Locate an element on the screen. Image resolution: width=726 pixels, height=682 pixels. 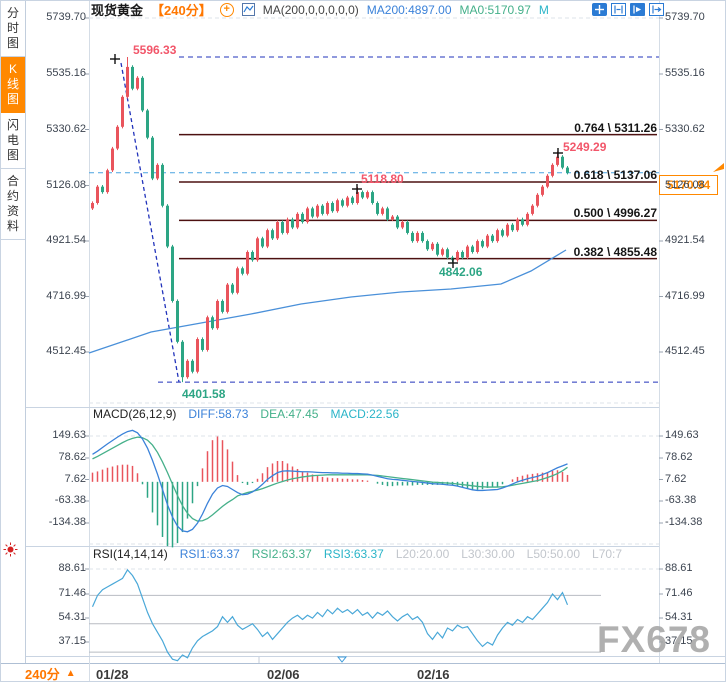
rsi2-value: RSI2:63.37 is located at coordinates (281, 554).